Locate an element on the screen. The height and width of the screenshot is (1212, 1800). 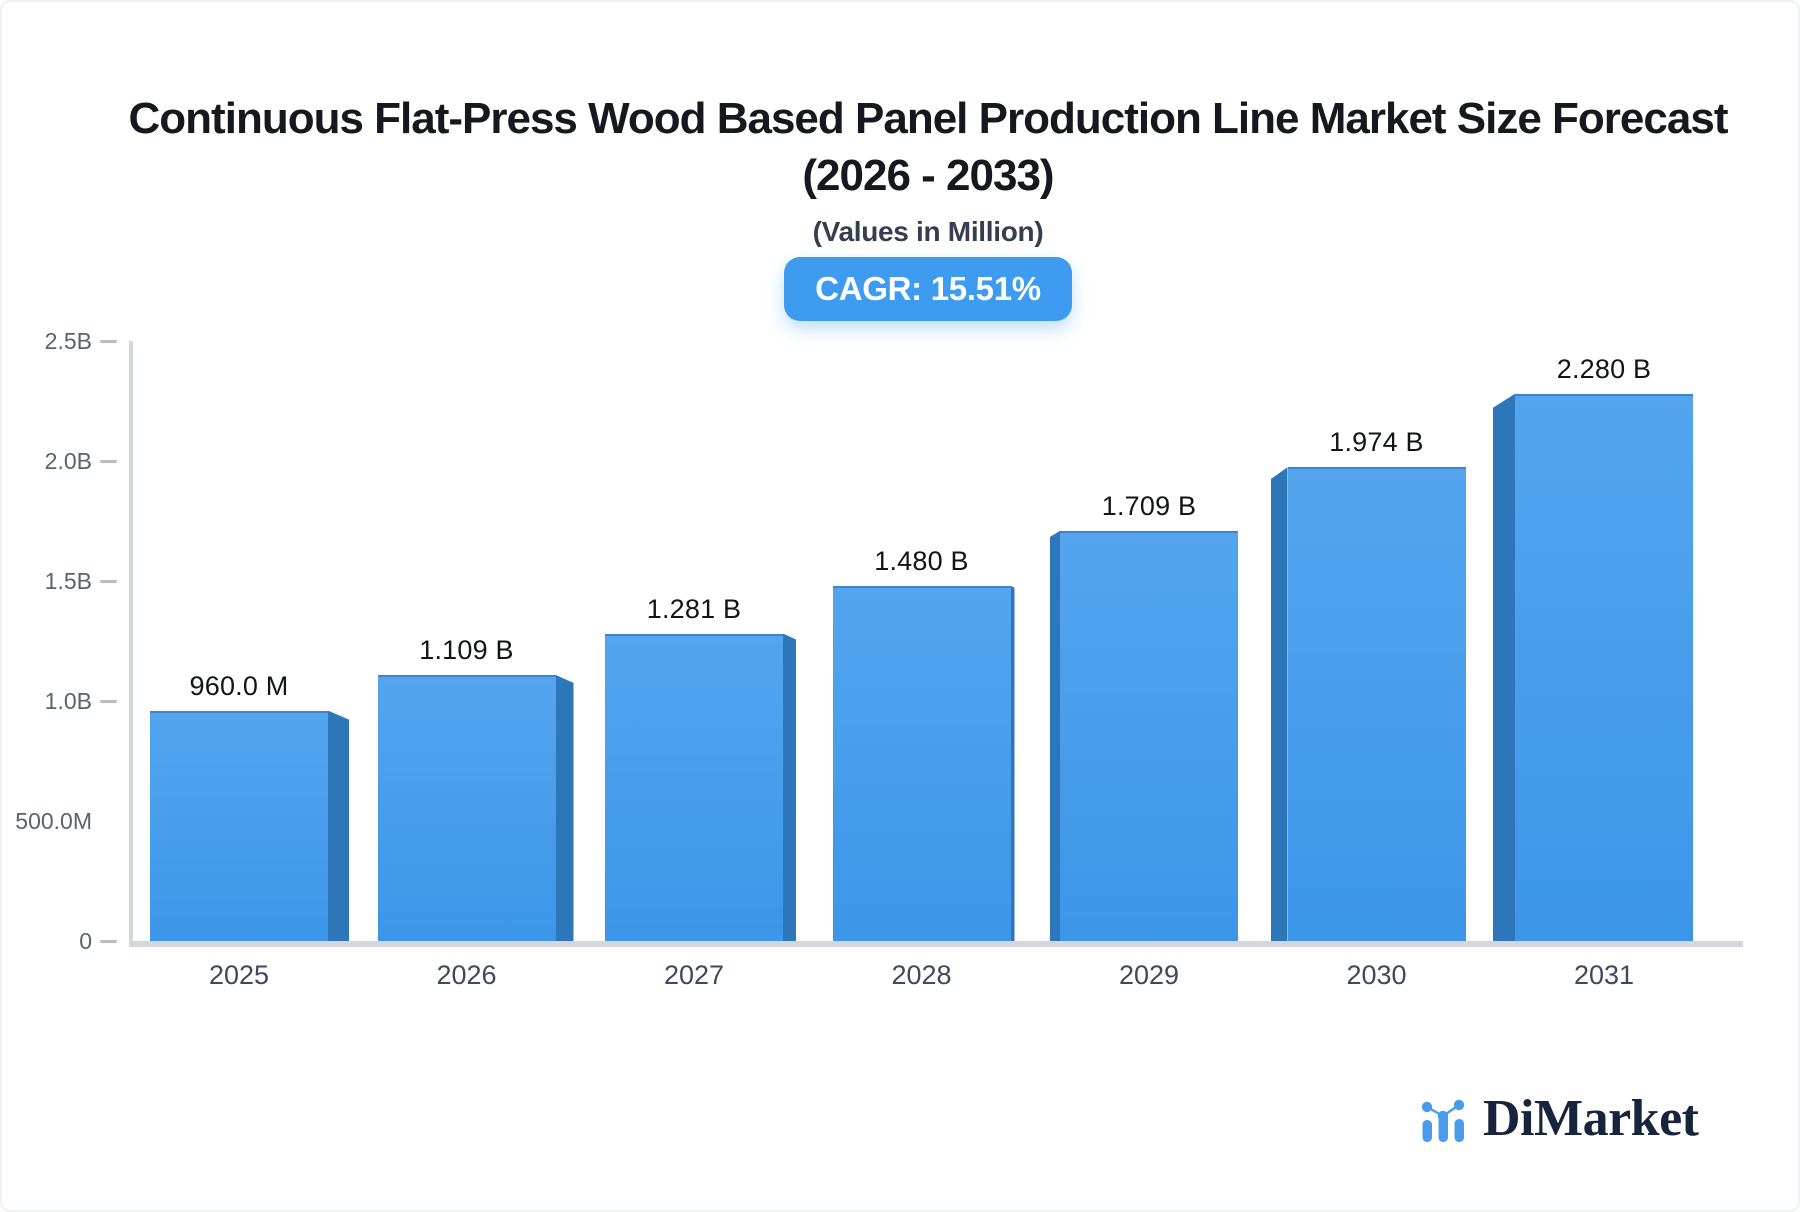
bar-value-label: 1.109 B is located at coordinates (466, 649).